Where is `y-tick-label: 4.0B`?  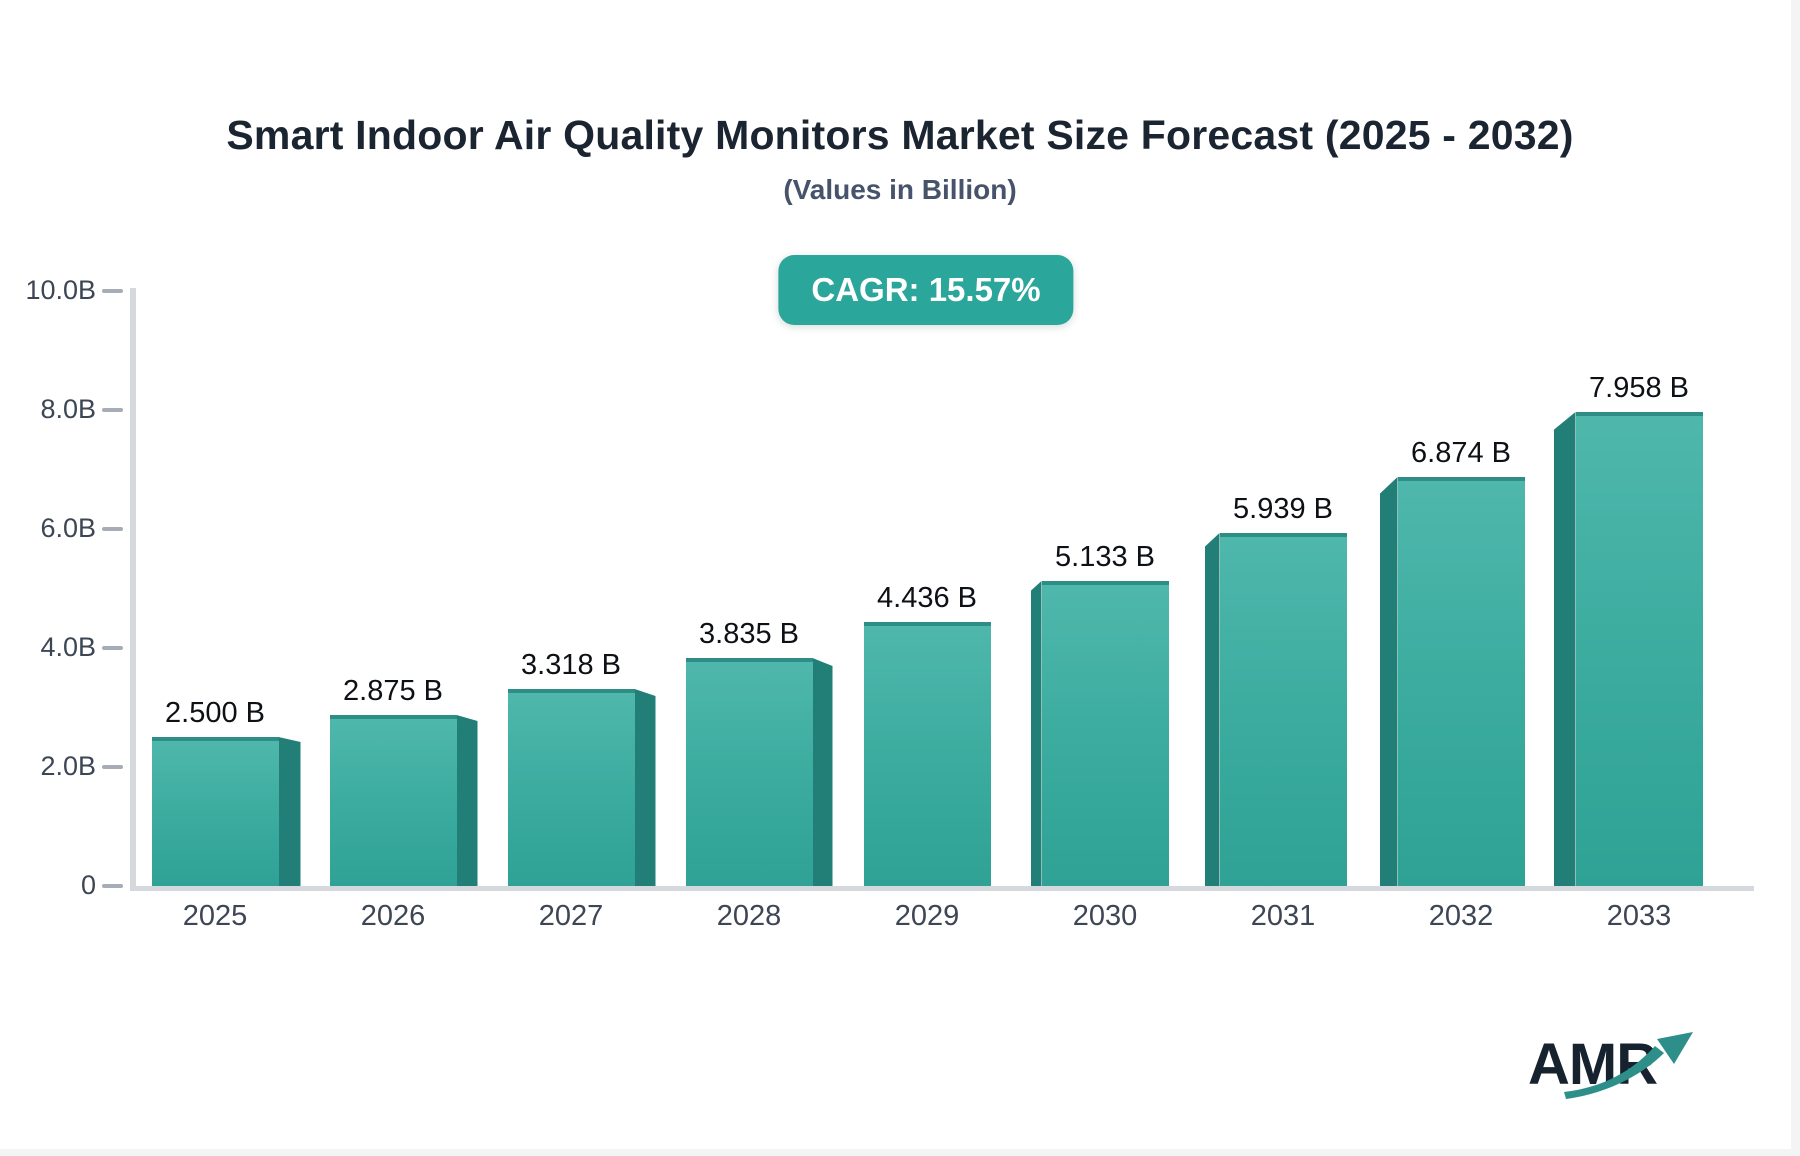 y-tick-label: 4.0B is located at coordinates (68, 647).